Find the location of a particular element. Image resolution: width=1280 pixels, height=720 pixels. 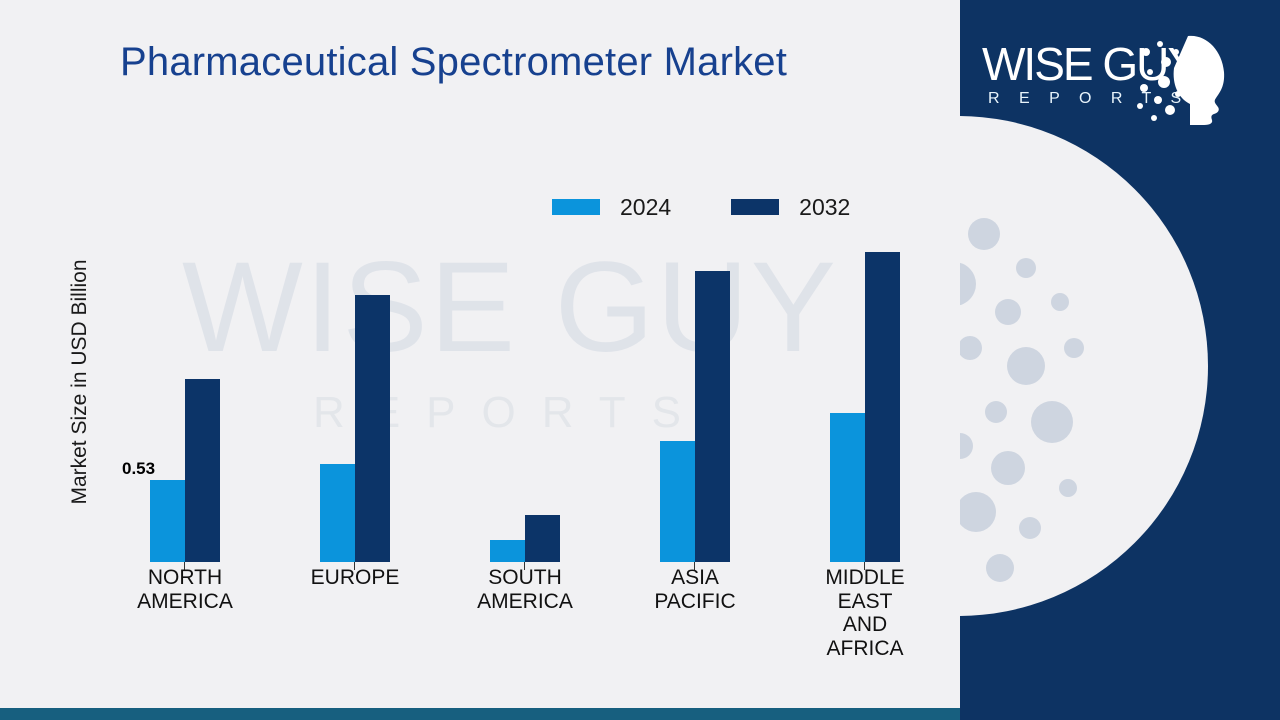

data-label-2024: 0.53 is located at coordinates (139, 468).